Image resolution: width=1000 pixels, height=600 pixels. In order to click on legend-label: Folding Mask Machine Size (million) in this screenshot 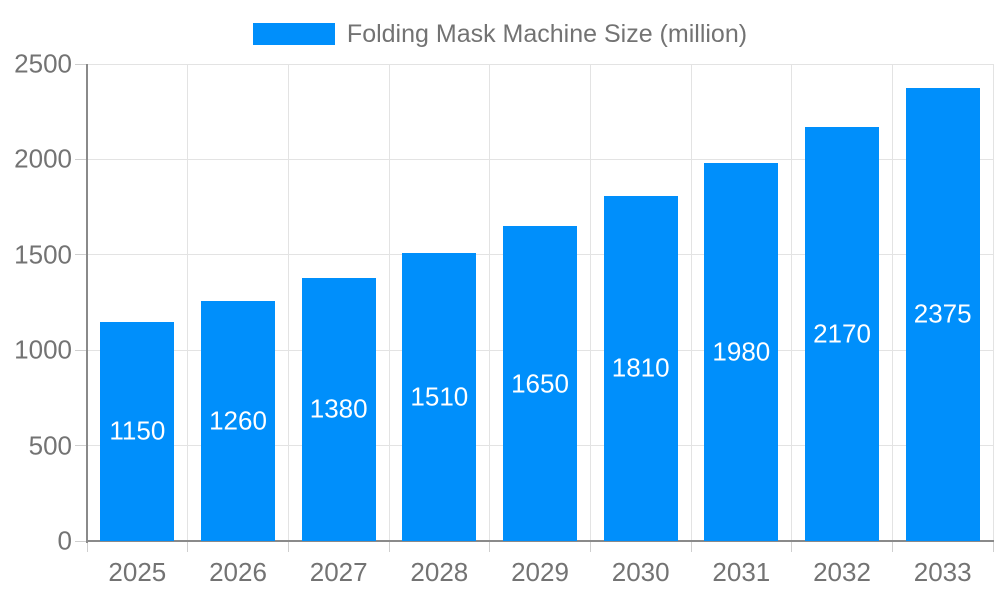, I will do `click(547, 34)`.